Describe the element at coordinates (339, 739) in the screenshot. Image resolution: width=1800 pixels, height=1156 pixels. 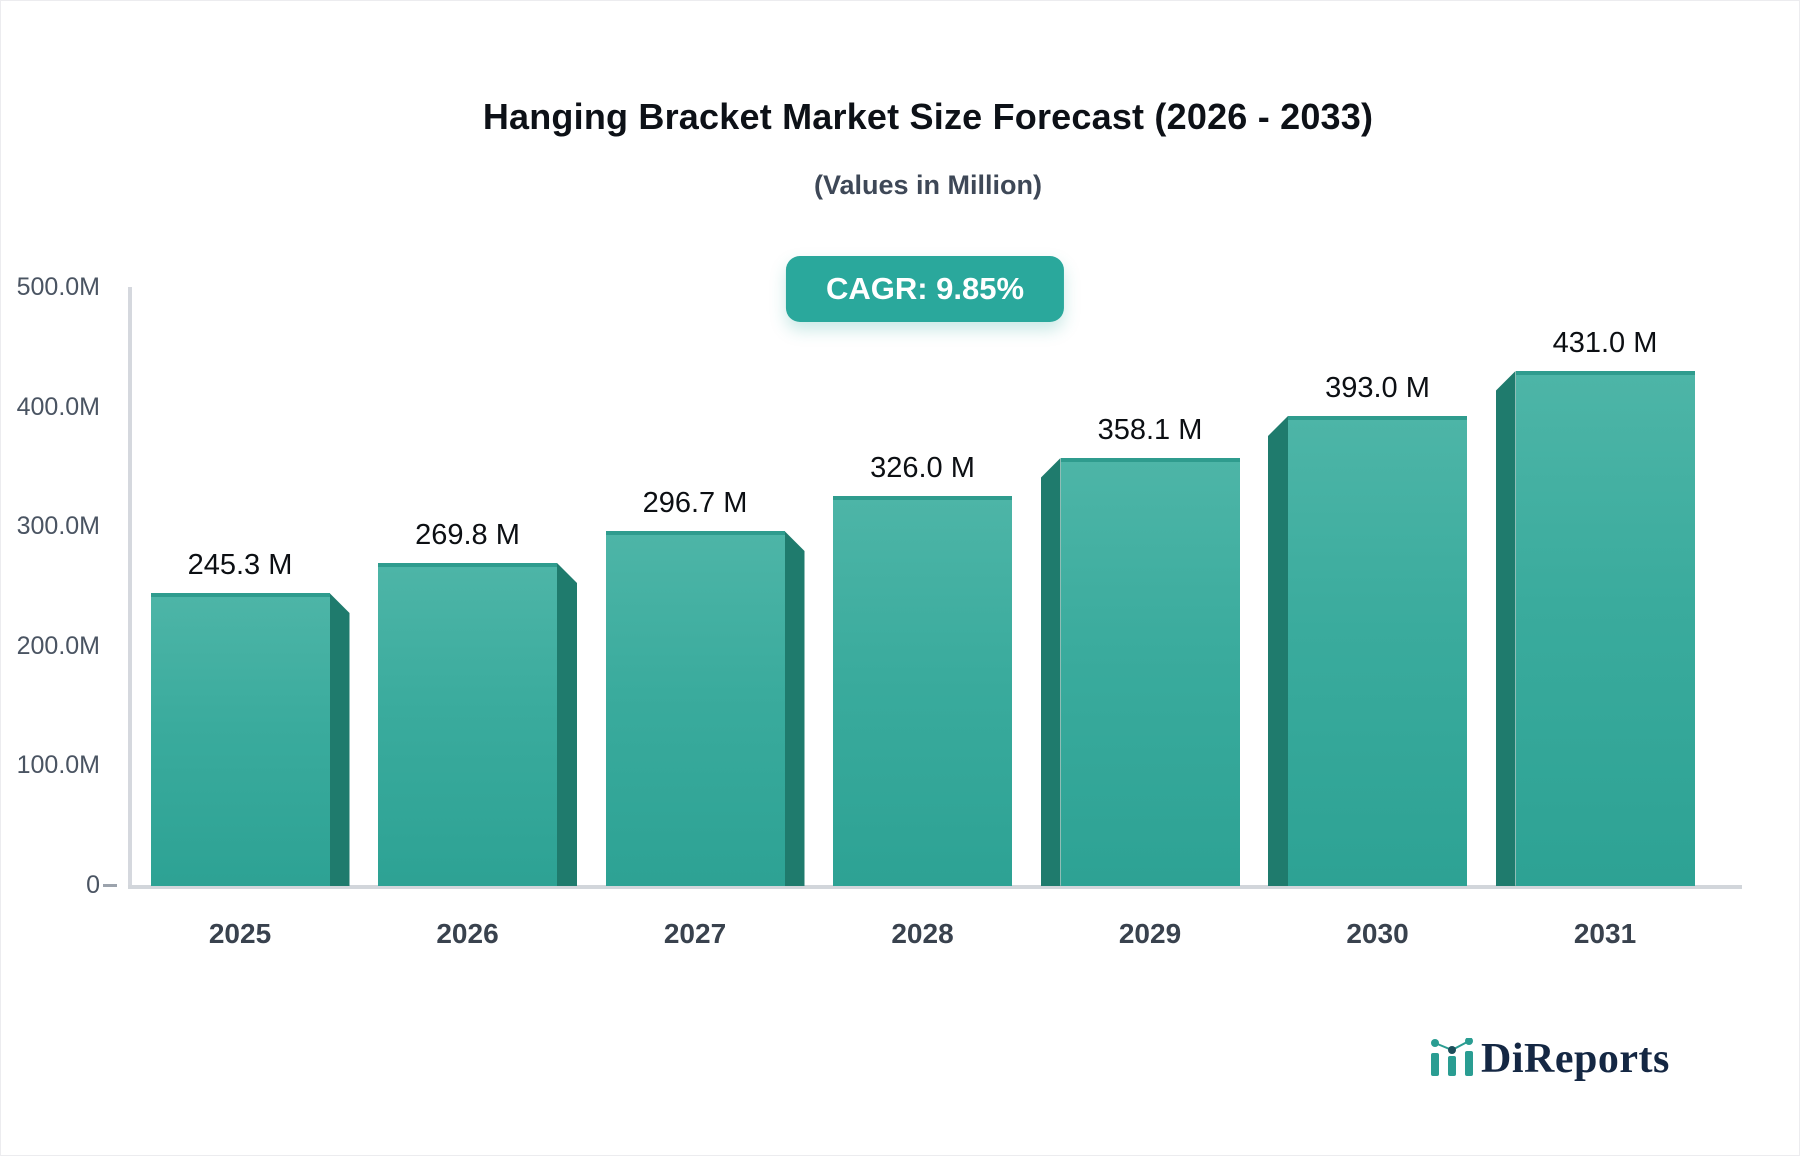
I see `bar-side-2025` at that location.